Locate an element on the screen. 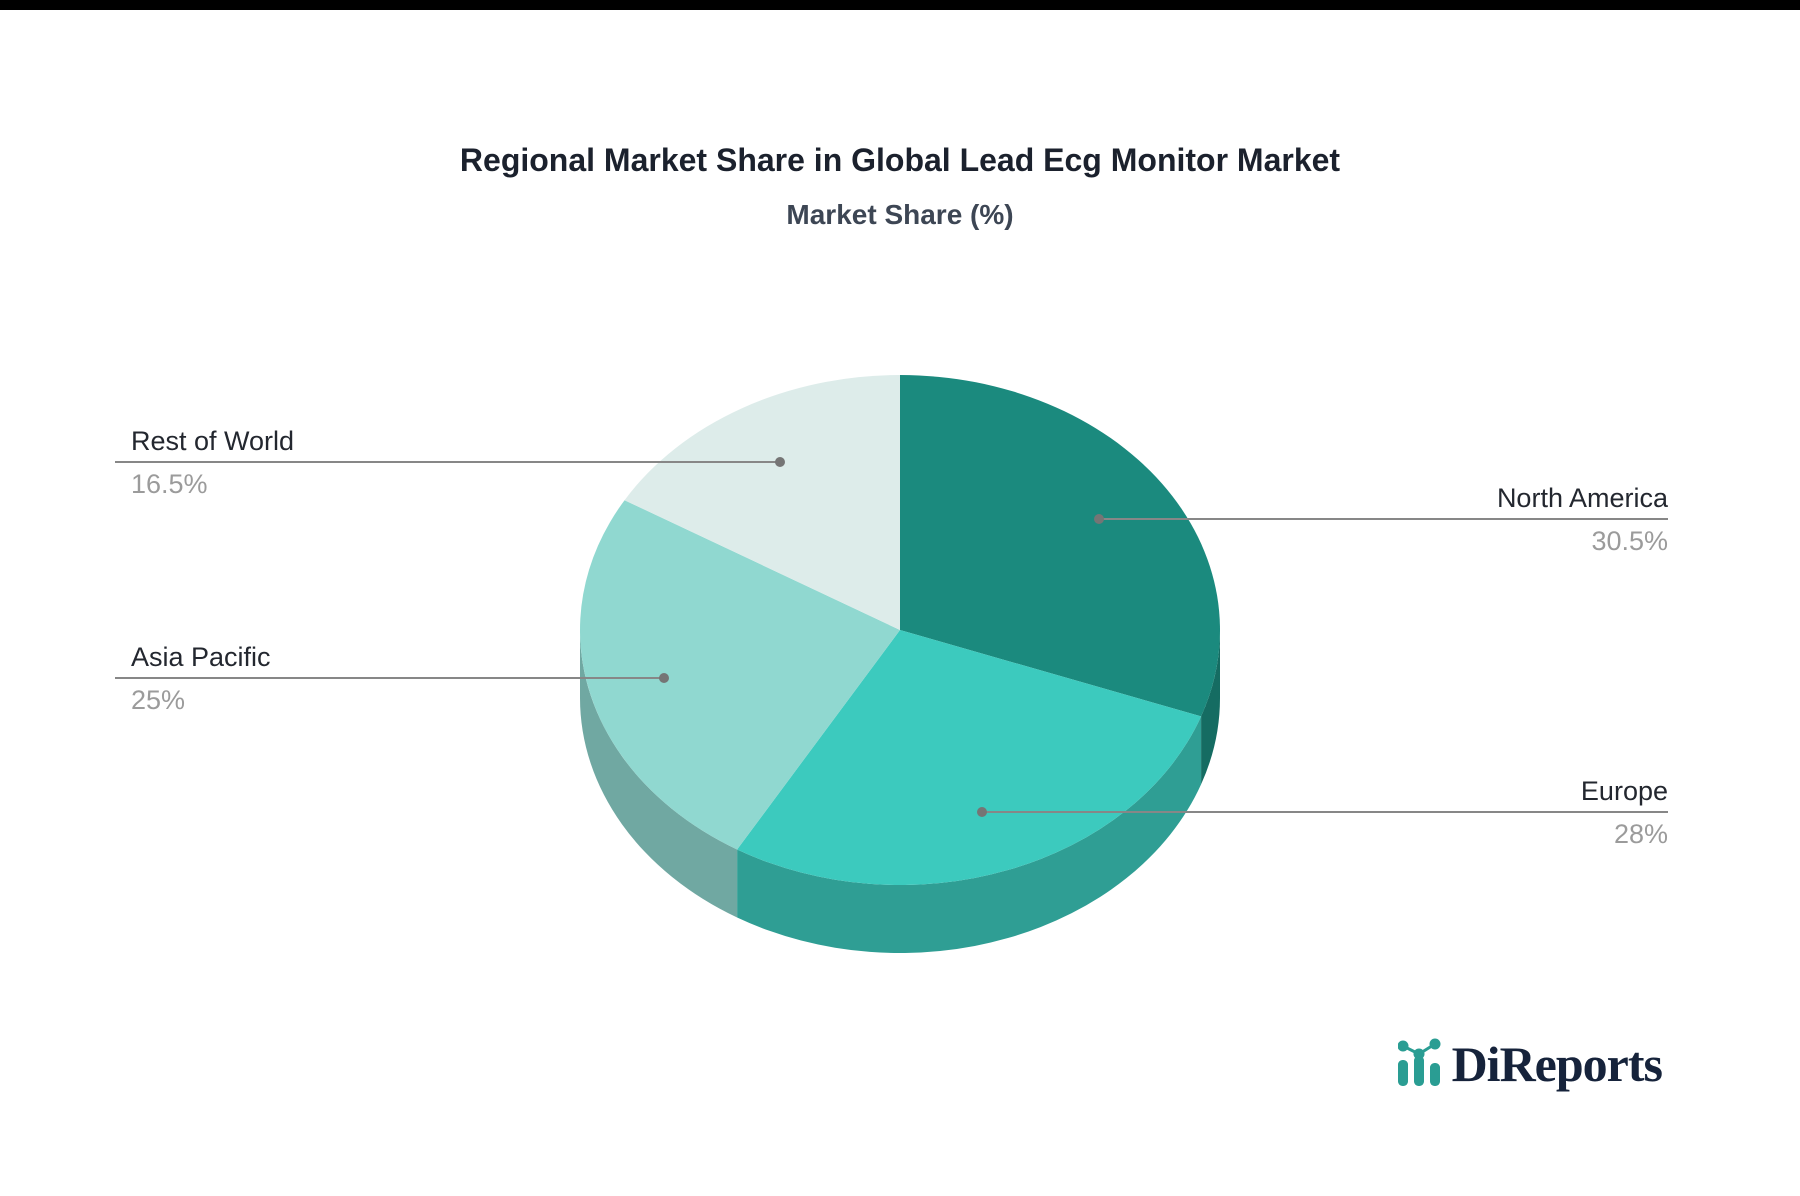 This screenshot has width=1800, height=1196. label-dot-rest-of-world is located at coordinates (780, 462).